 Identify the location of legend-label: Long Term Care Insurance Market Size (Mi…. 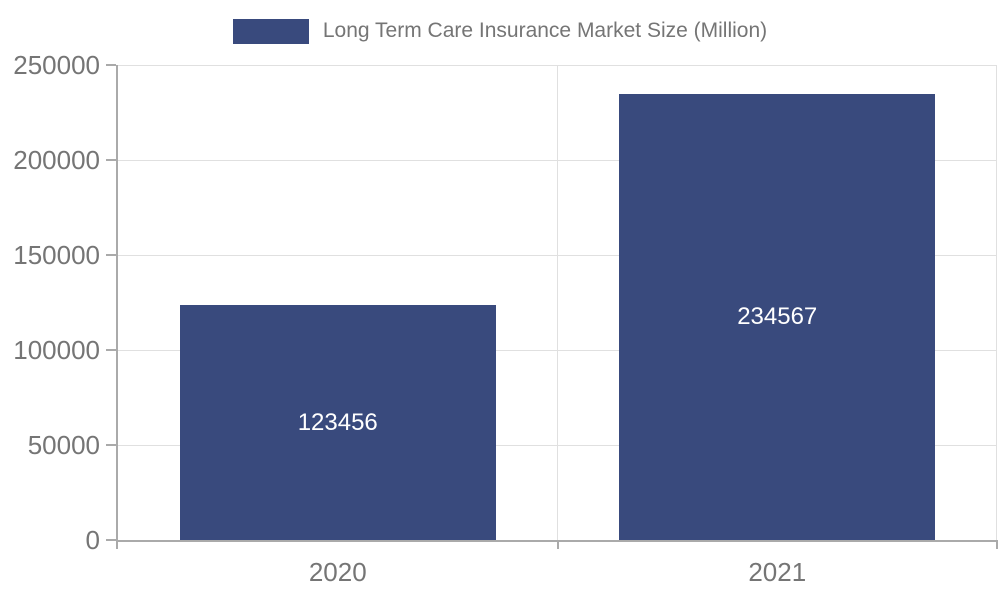
(545, 30).